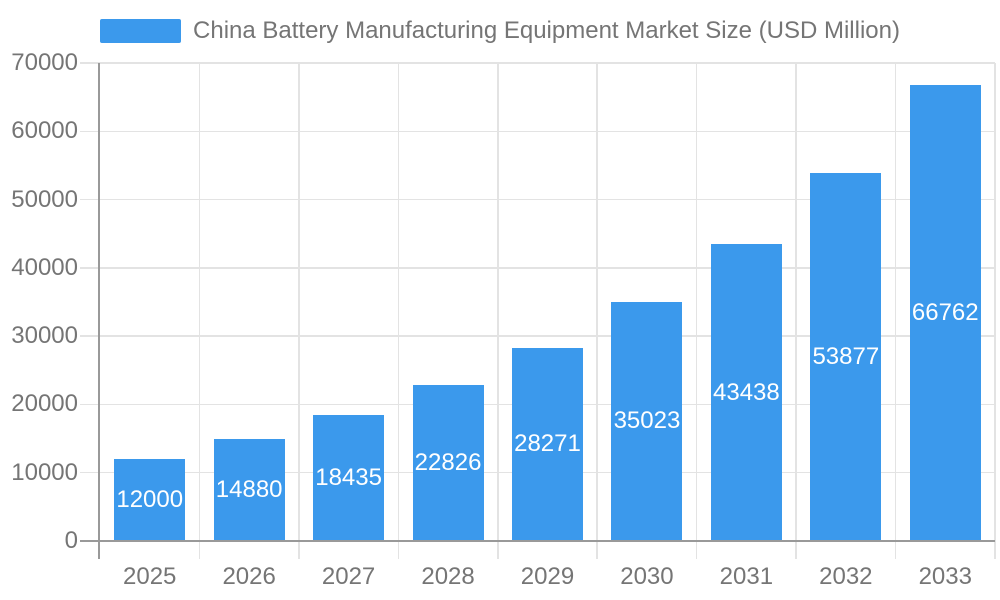 The height and width of the screenshot is (600, 1000). What do you see at coordinates (647, 576) in the screenshot?
I see `x-axis-tick-label: 2030` at bounding box center [647, 576].